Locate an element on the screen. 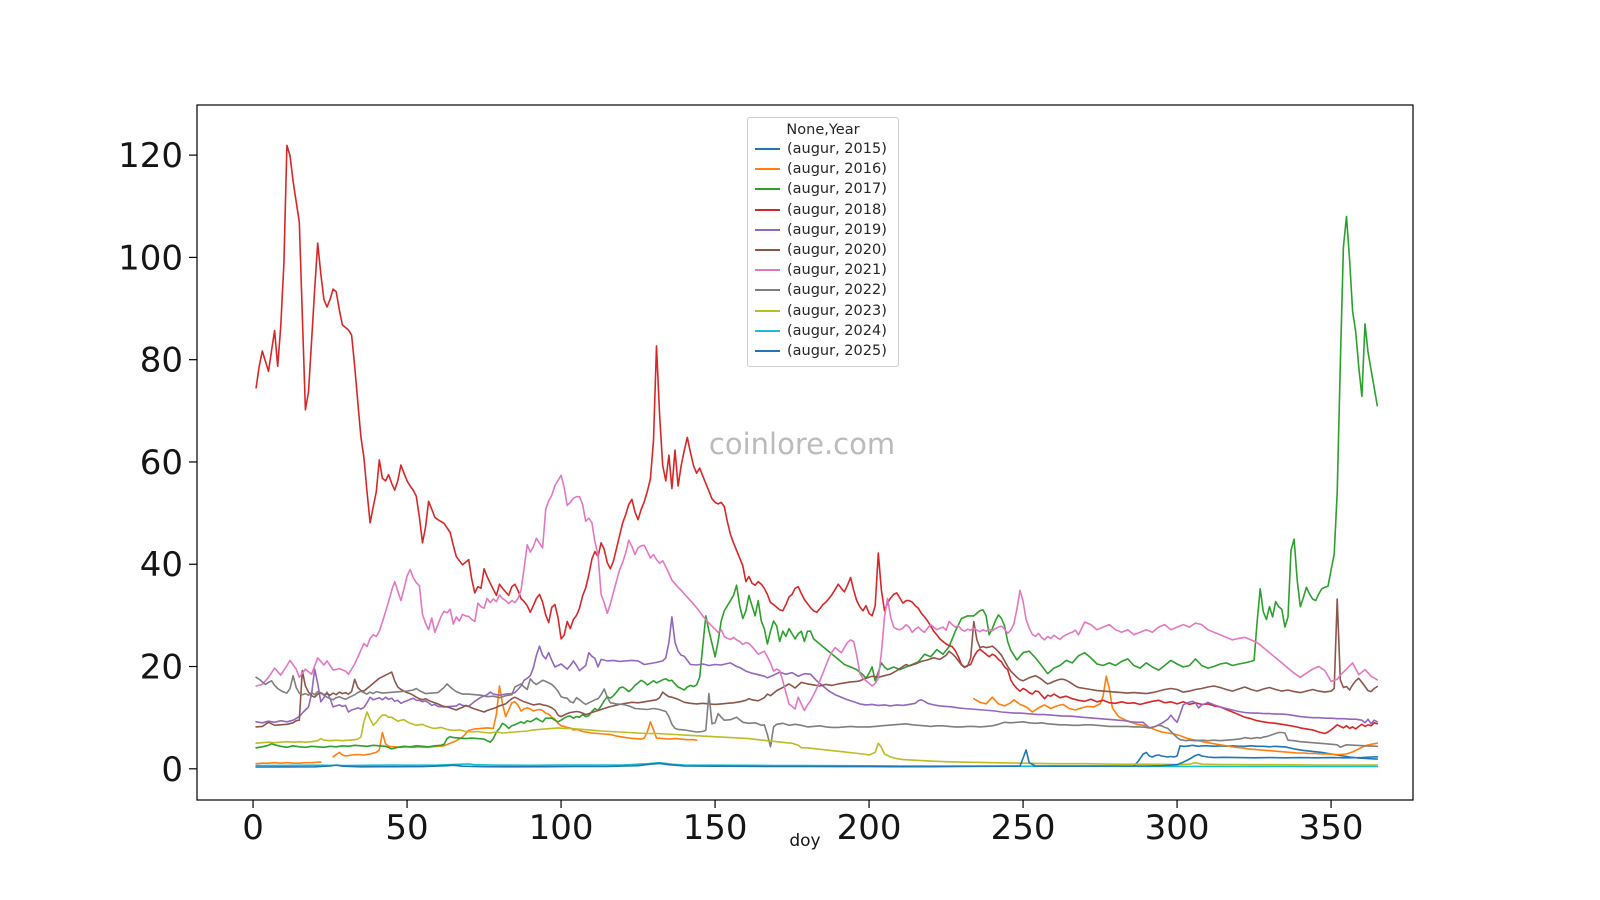 The width and height of the screenshot is (1600, 900). legend-item-2022: (augur, 2022) is located at coordinates (823, 290).